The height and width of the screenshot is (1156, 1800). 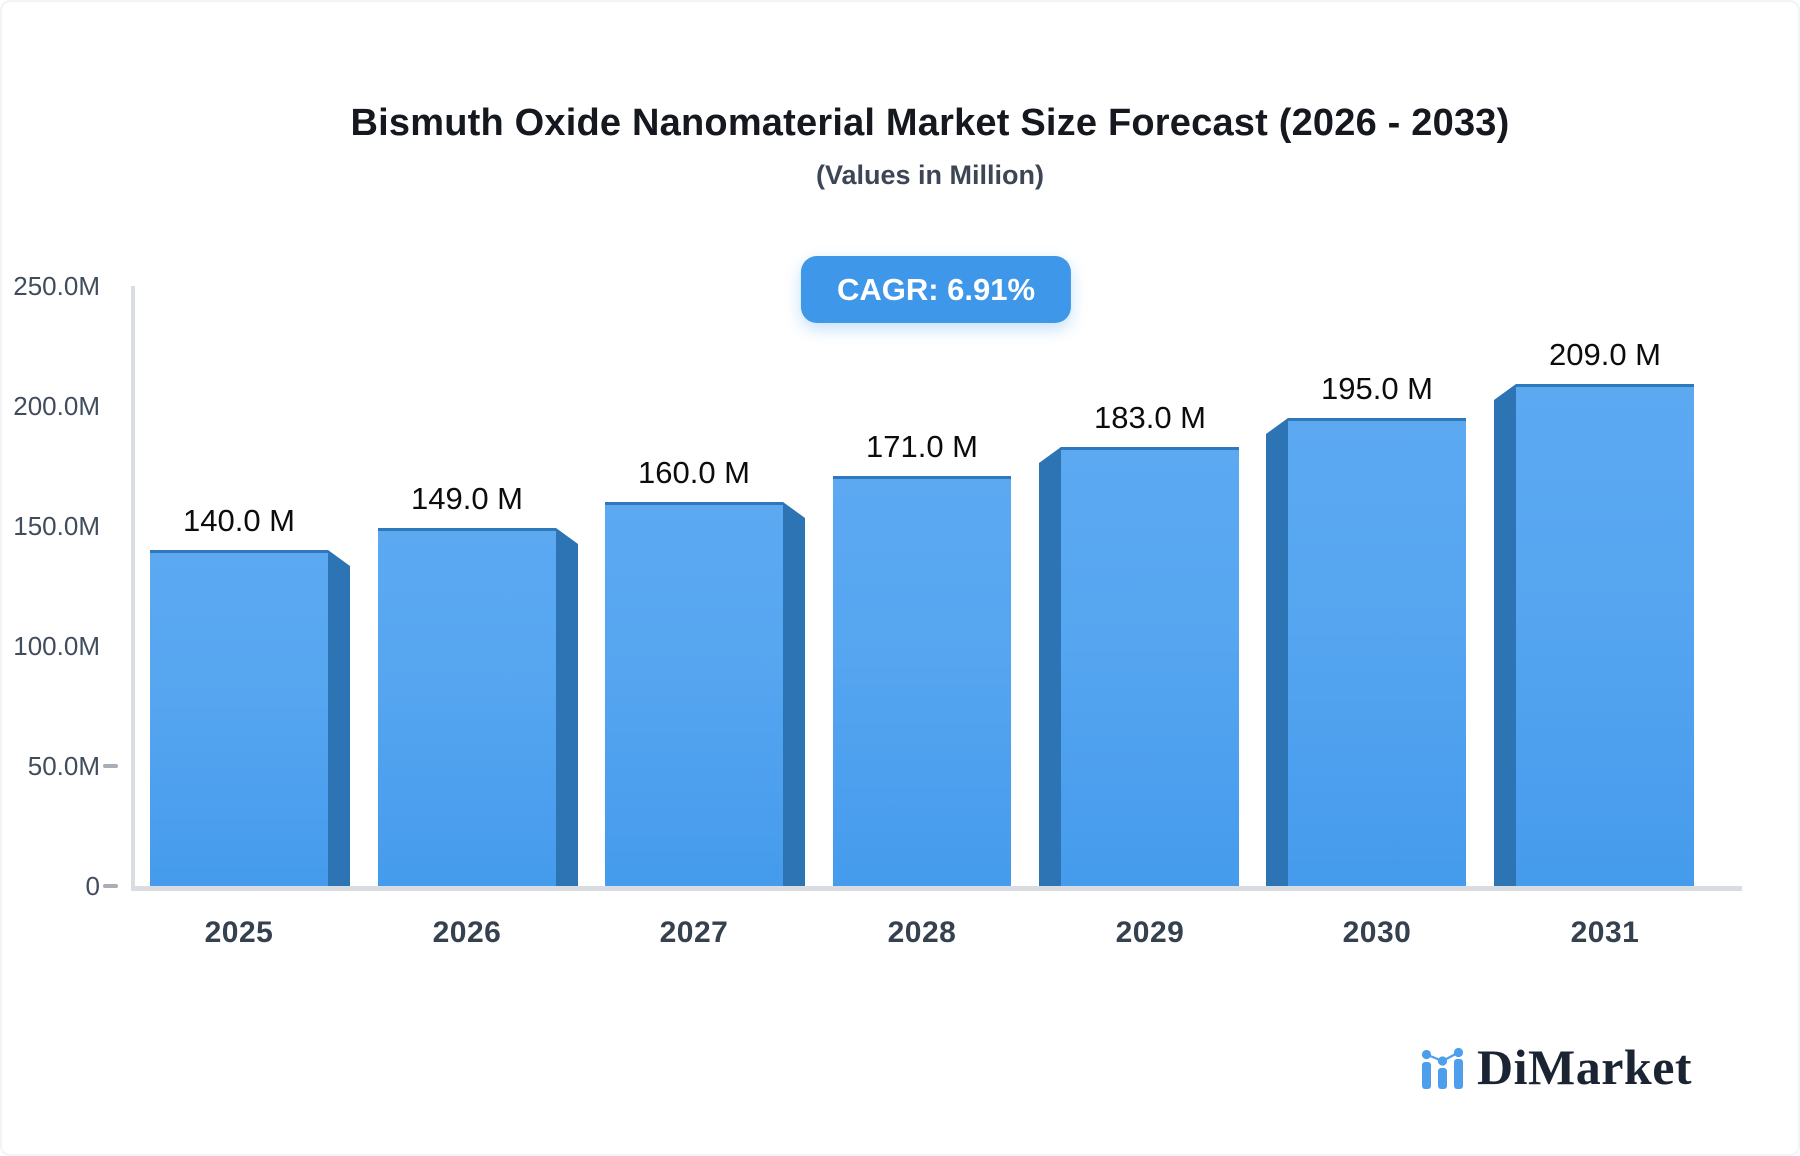 I want to click on bar-value-label: 209.0 M, so click(x=1604, y=354).